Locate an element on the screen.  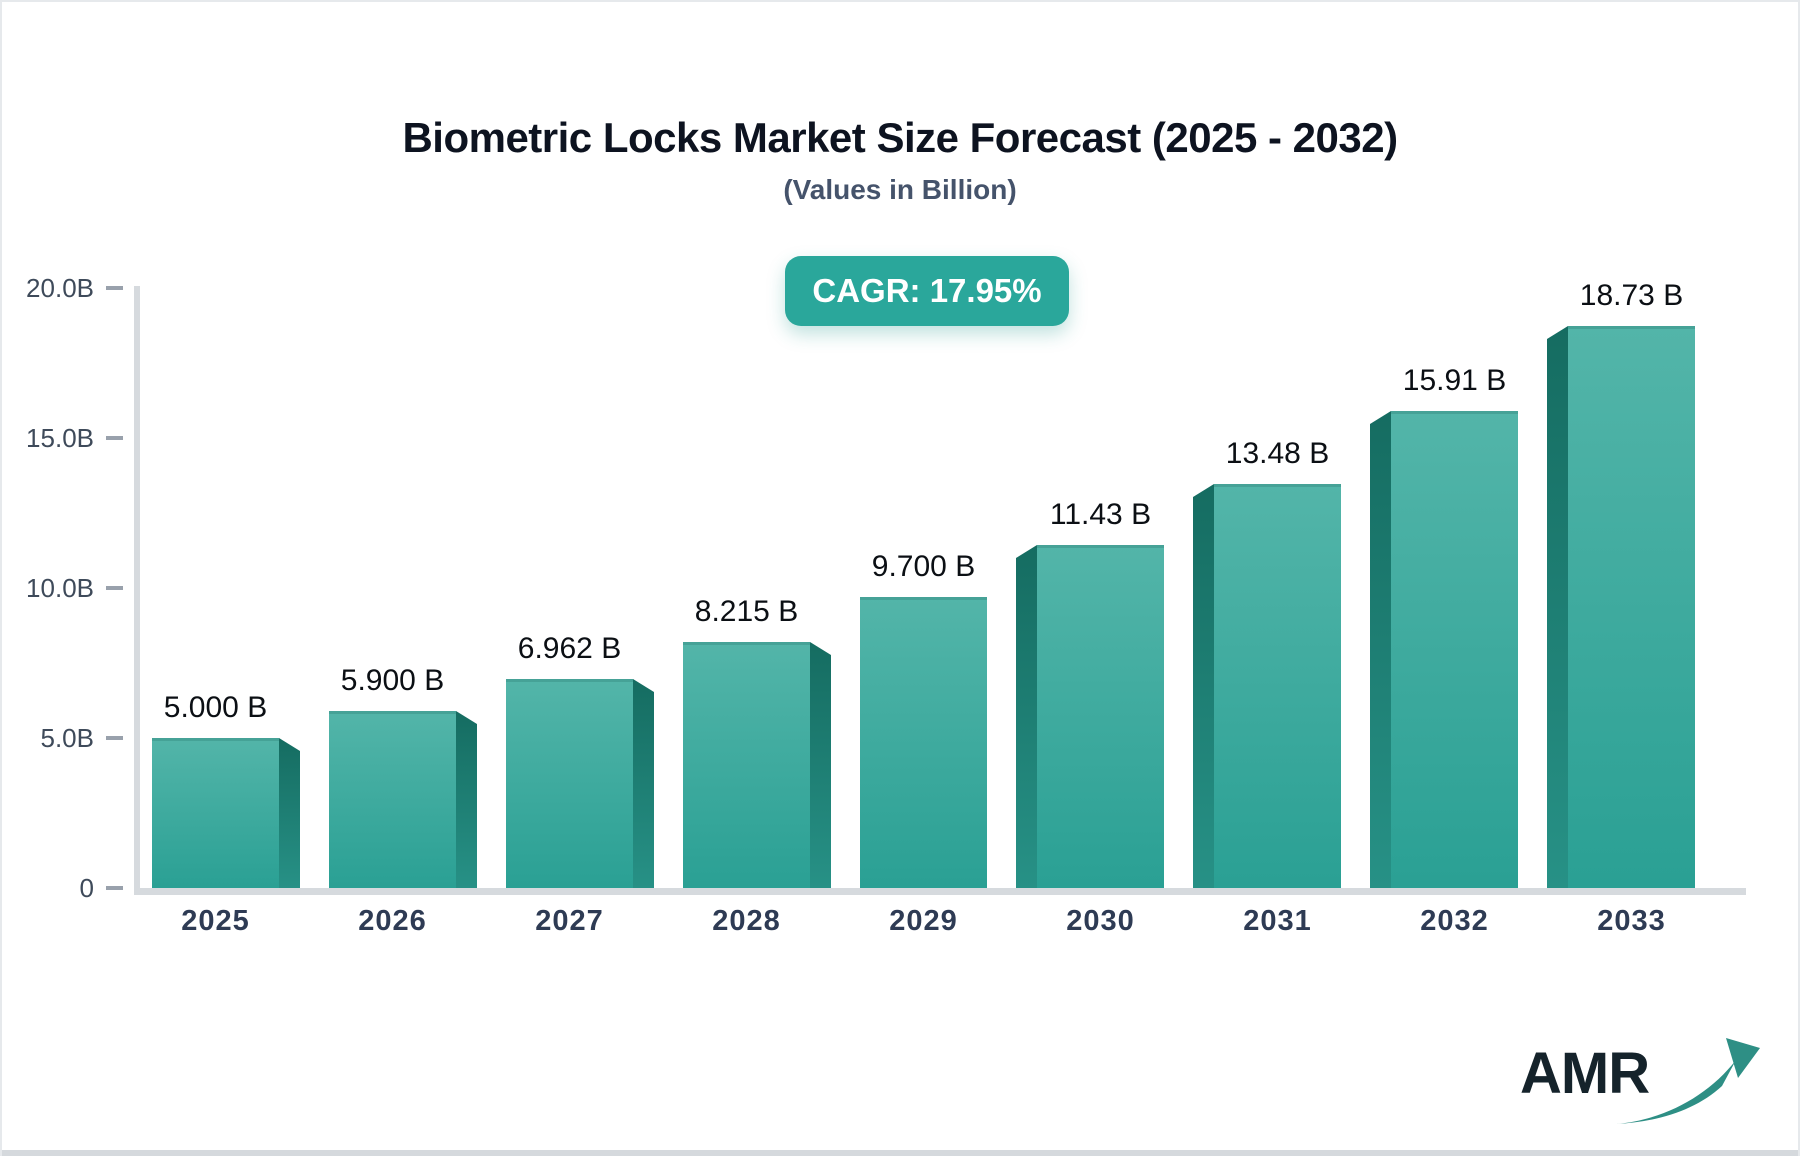
bar-2031 is located at coordinates (1277, 686).